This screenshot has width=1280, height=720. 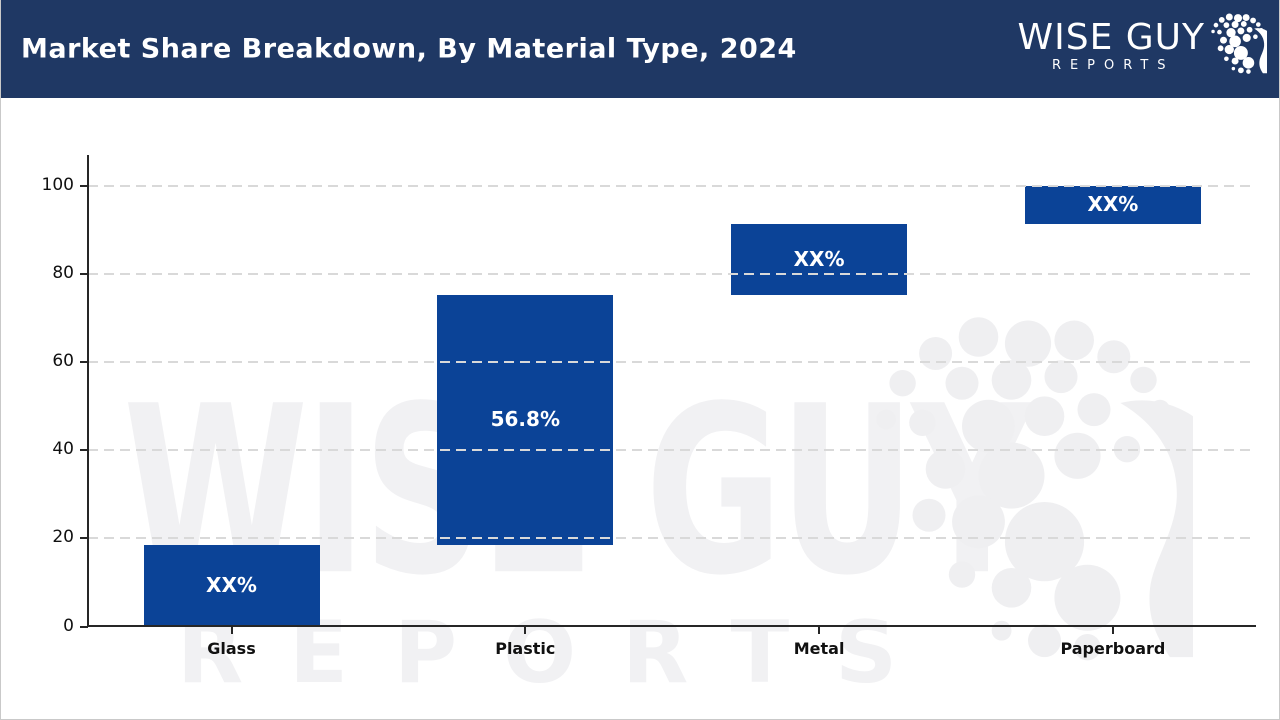 I want to click on x-tick-label-paperboard: Paperboard, so click(x=1113, y=648).